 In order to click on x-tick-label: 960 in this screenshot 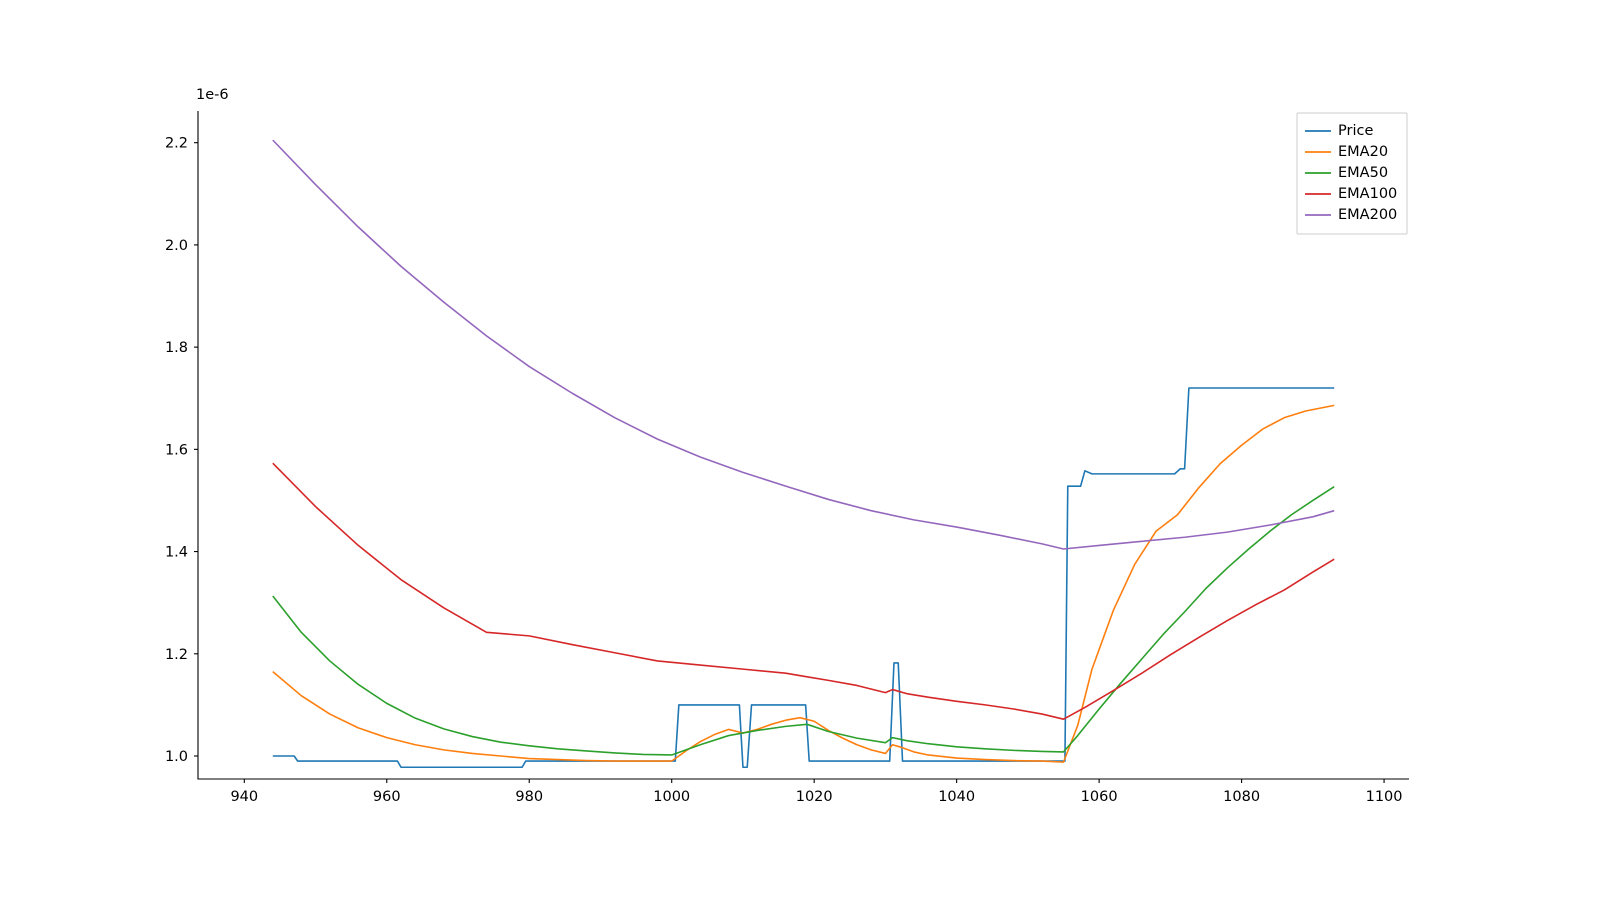, I will do `click(387, 797)`.